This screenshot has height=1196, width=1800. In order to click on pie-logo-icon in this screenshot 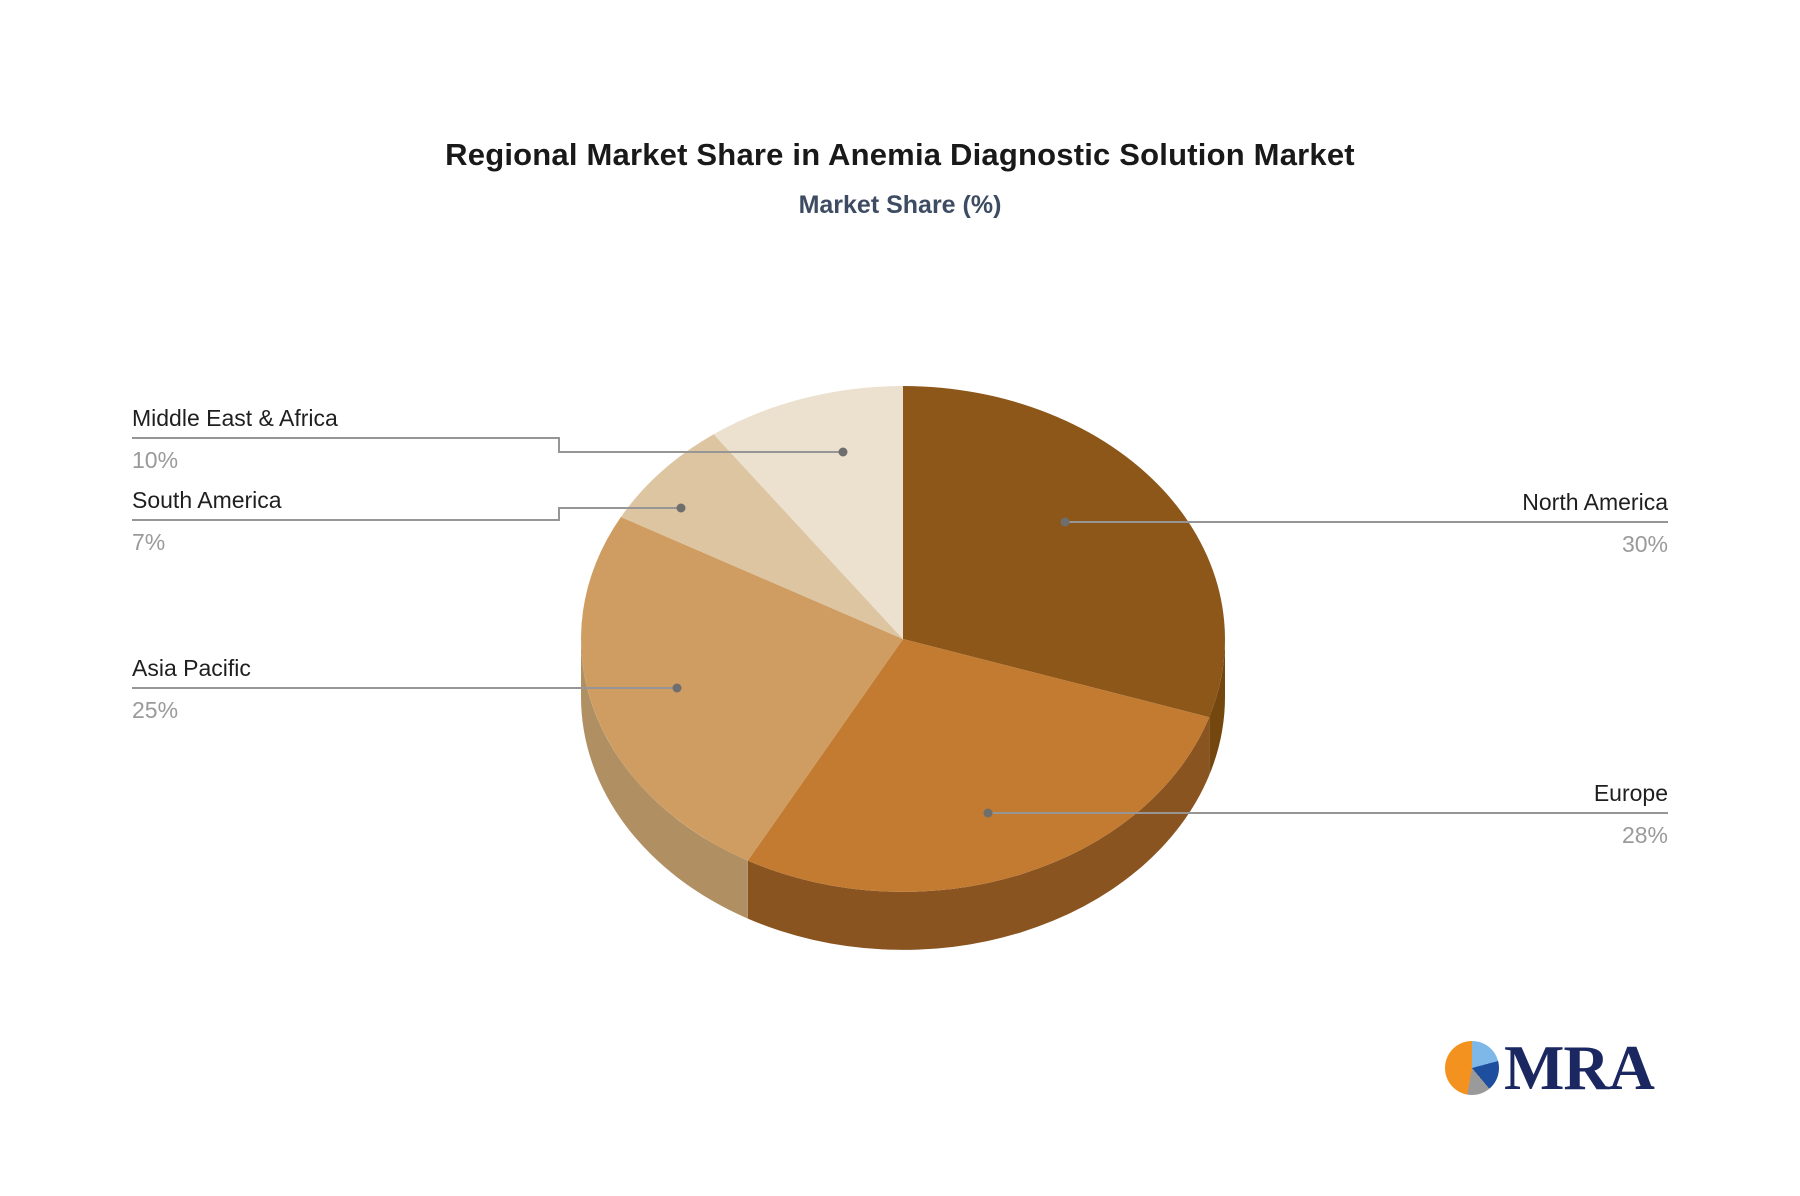, I will do `click(1472, 1068)`.